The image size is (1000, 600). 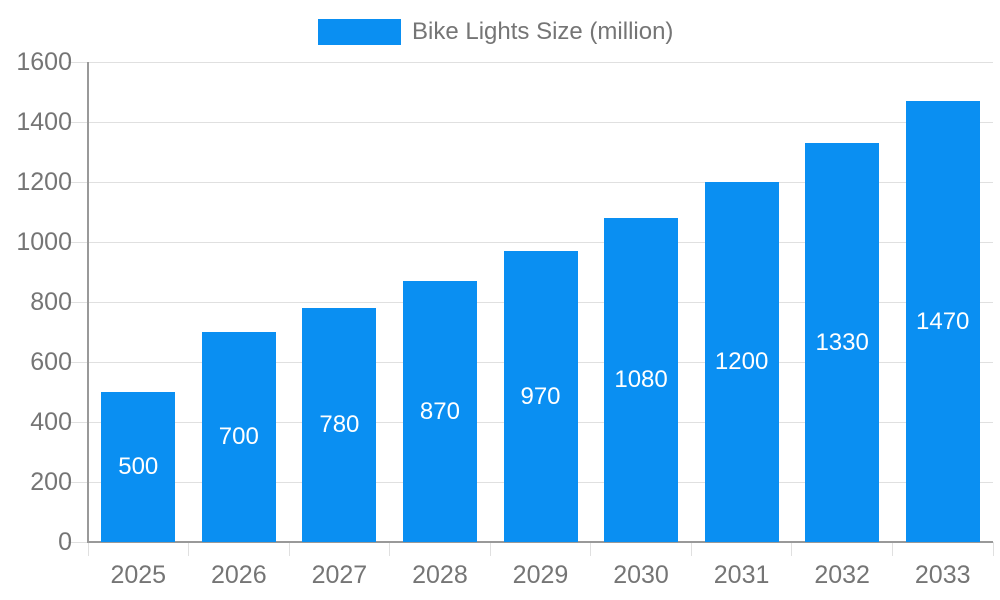 I want to click on bar-value-2027: 780, so click(x=339, y=424).